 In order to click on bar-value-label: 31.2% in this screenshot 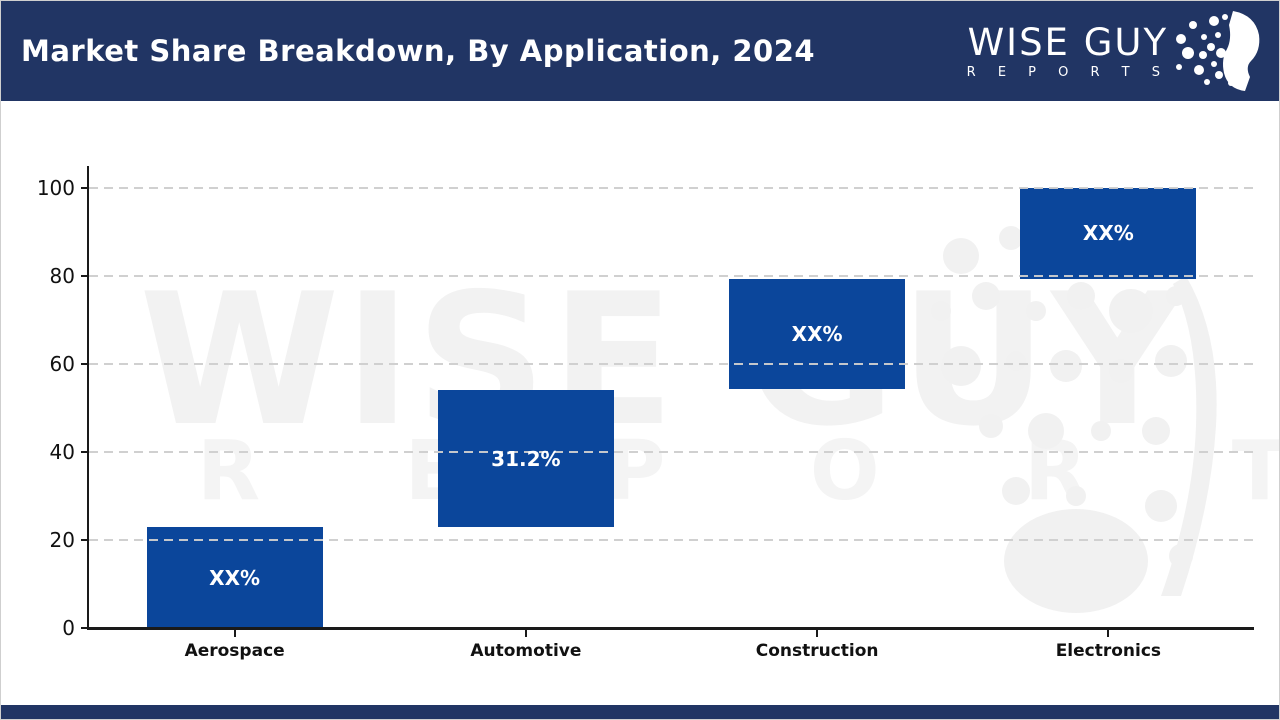, I will do `click(526, 458)`.